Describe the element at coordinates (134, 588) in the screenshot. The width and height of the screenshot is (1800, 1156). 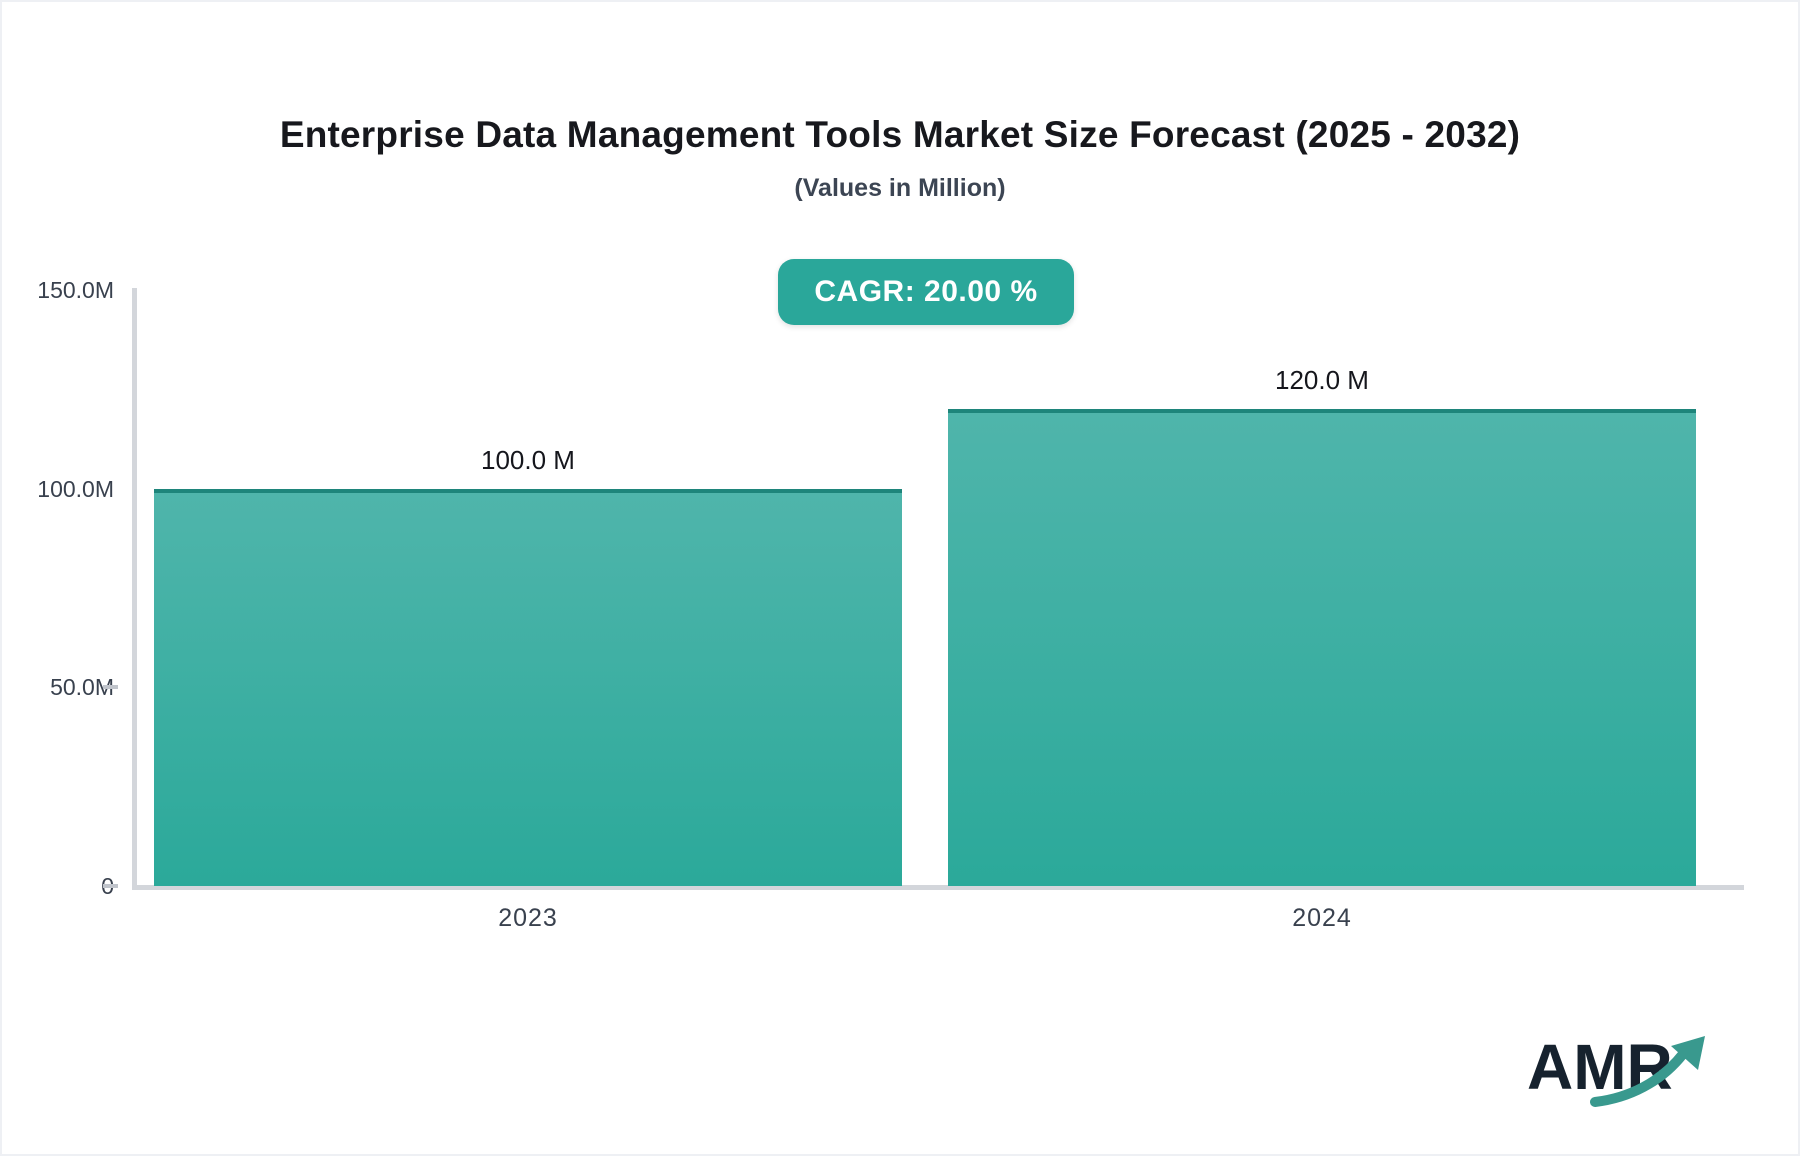
I see `y-axis-line` at that location.